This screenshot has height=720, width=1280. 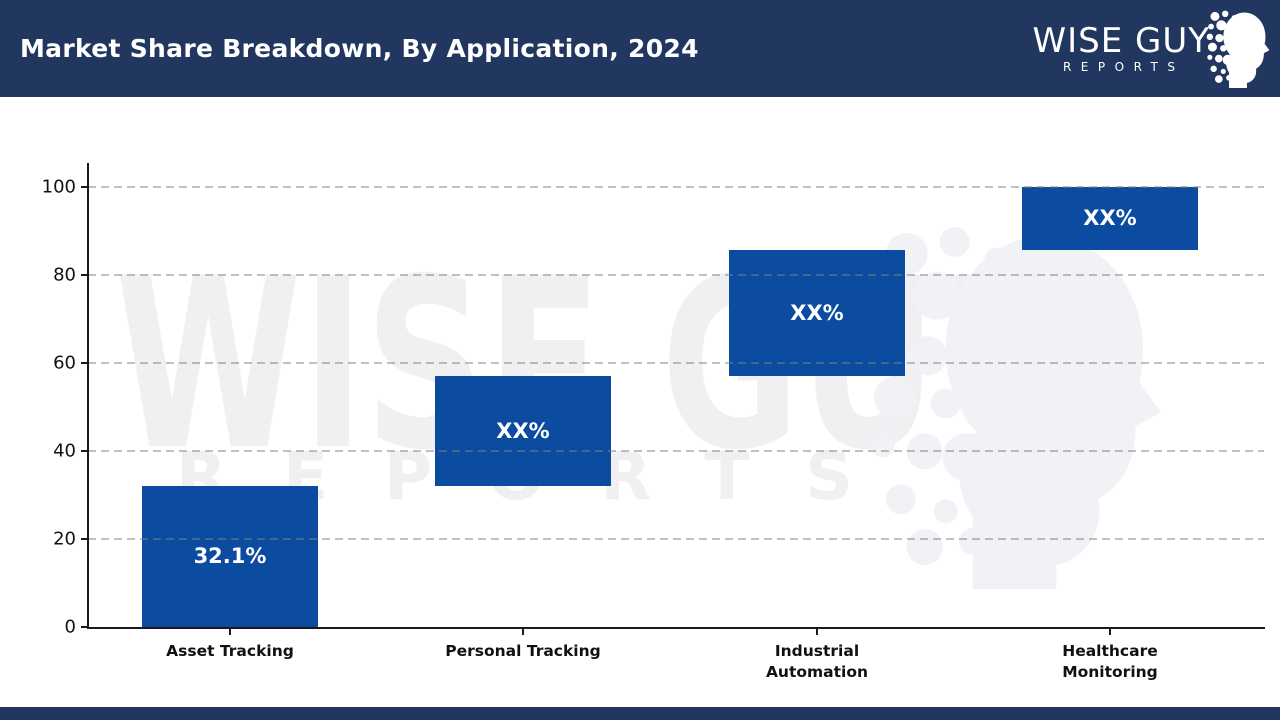 What do you see at coordinates (817, 671) in the screenshot?
I see `x-category-line: Automation` at bounding box center [817, 671].